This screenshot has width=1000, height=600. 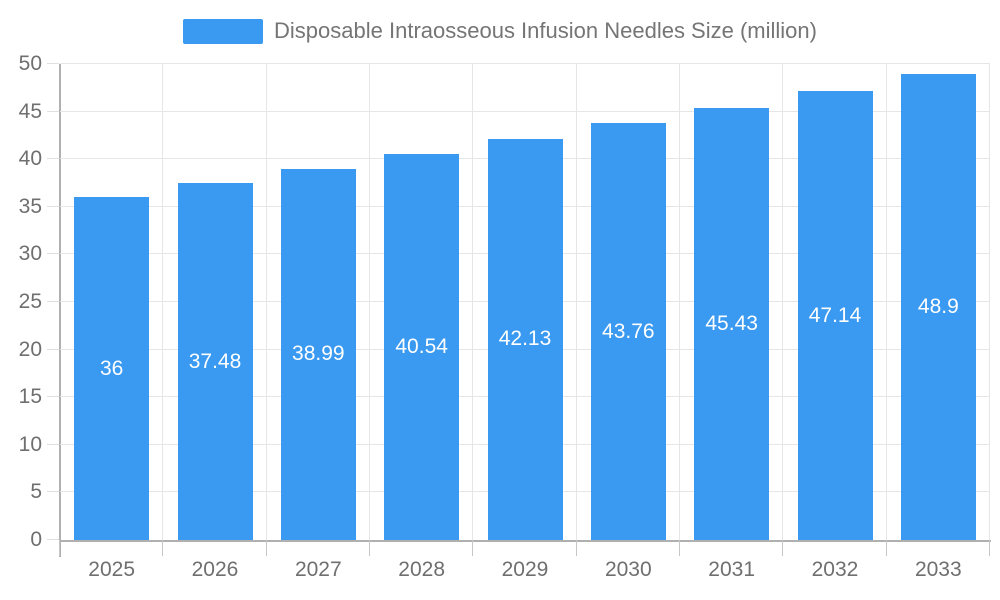 What do you see at coordinates (30, 301) in the screenshot?
I see `y-axis-label: 25` at bounding box center [30, 301].